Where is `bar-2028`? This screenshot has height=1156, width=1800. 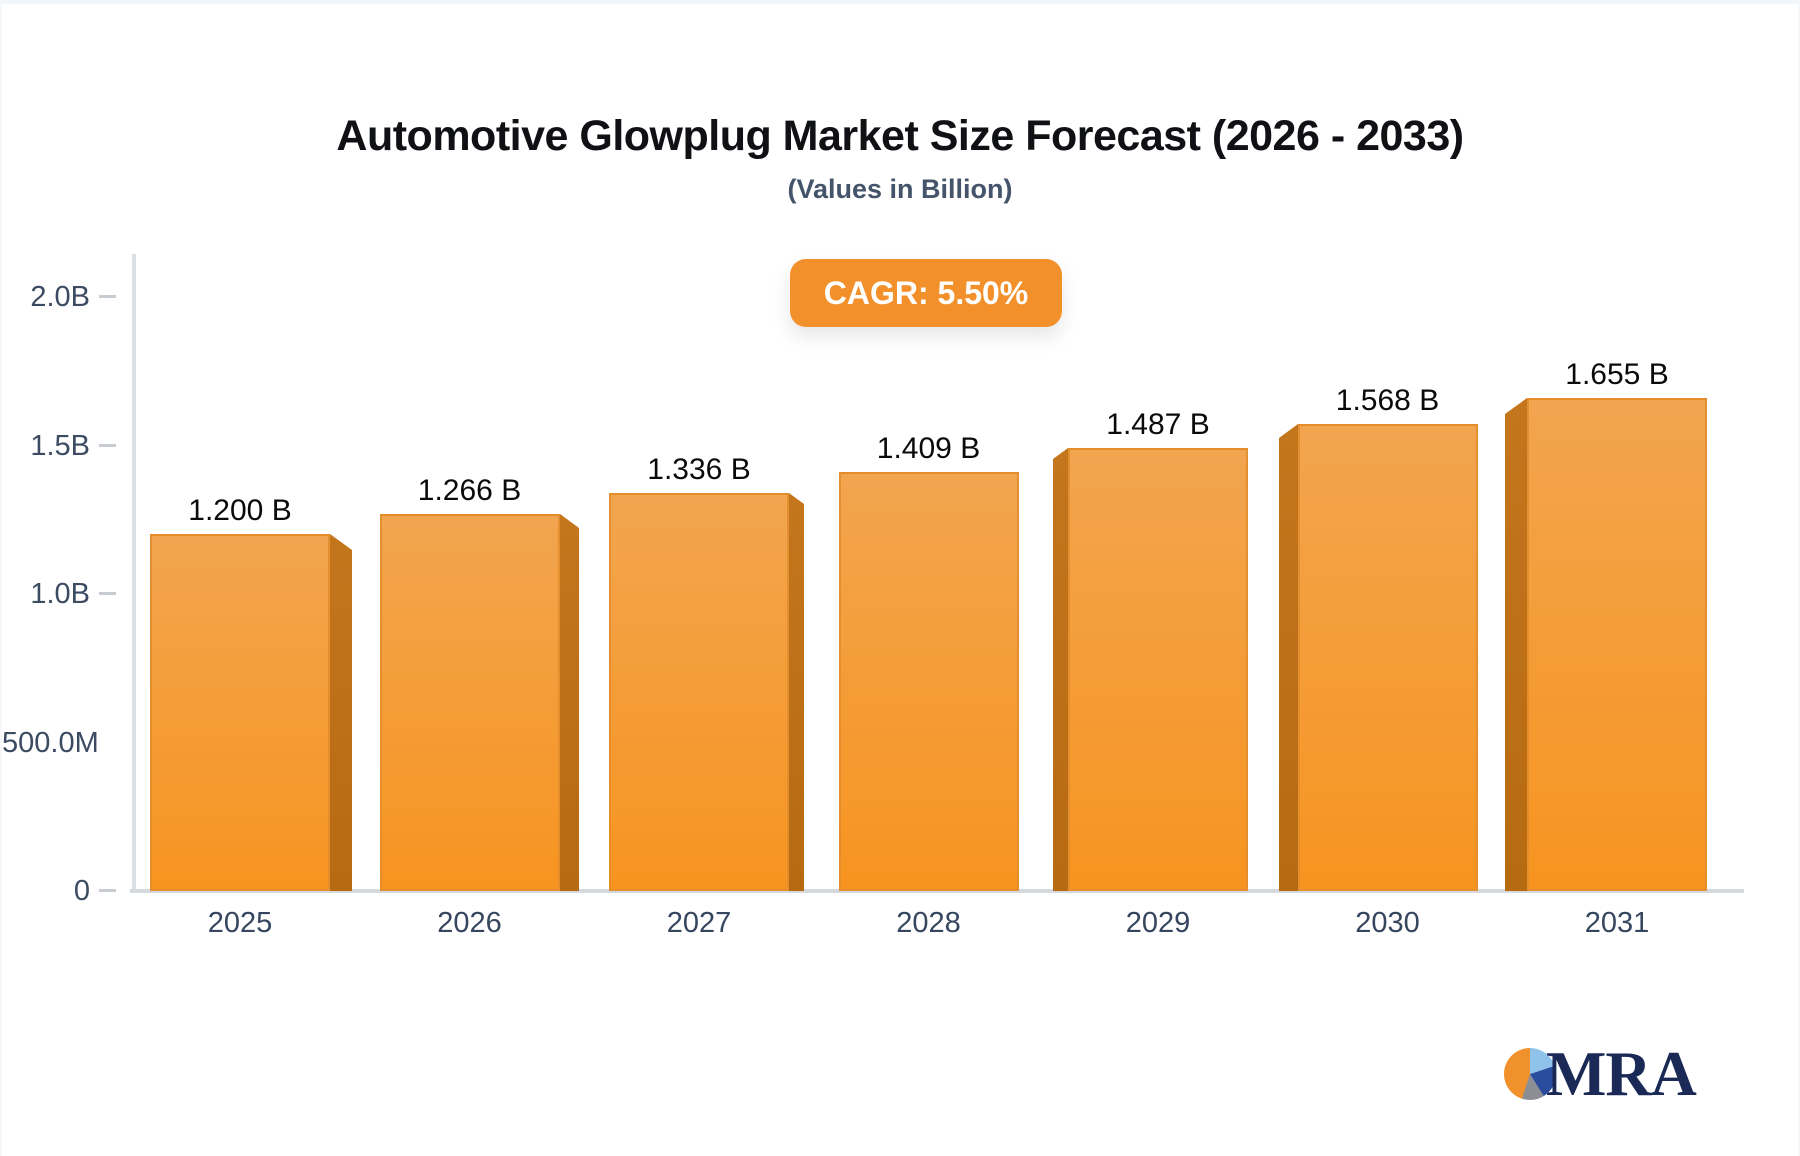 bar-2028 is located at coordinates (929, 681).